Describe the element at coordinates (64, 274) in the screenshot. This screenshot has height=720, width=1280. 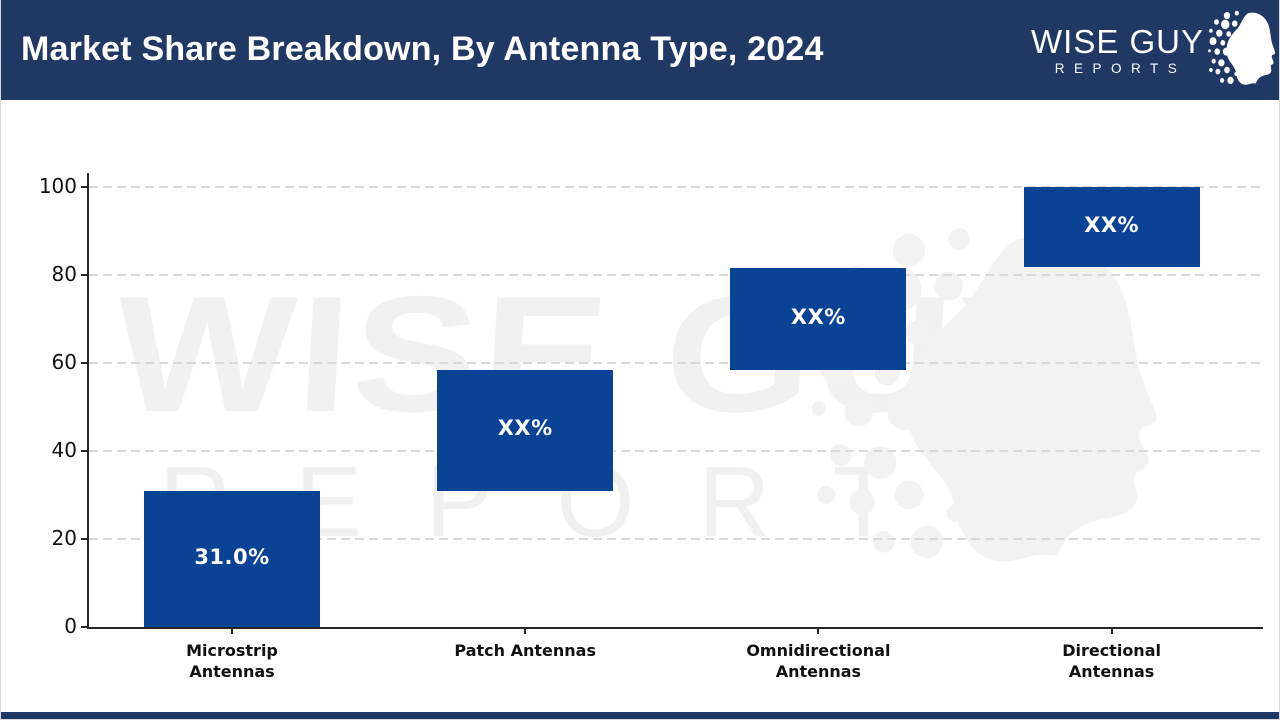
I see `y-axis-tick-label: 80` at that location.